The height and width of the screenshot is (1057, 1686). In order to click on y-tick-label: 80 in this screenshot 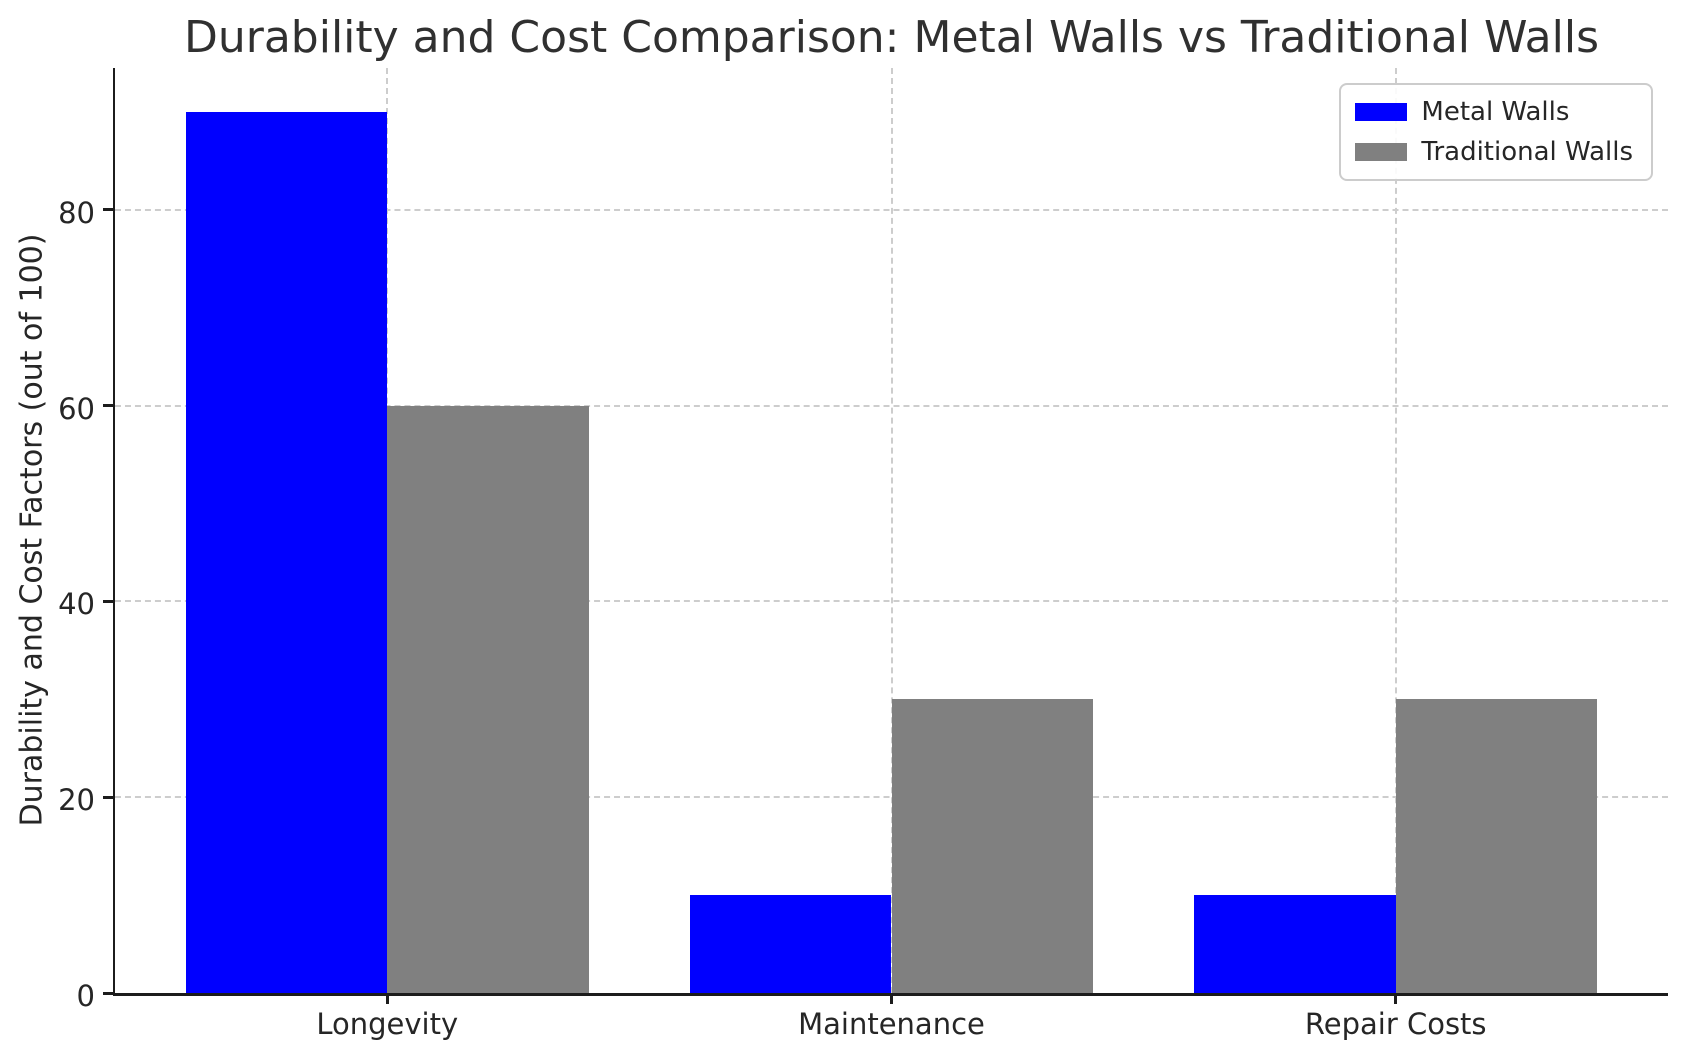, I will do `click(76, 212)`.